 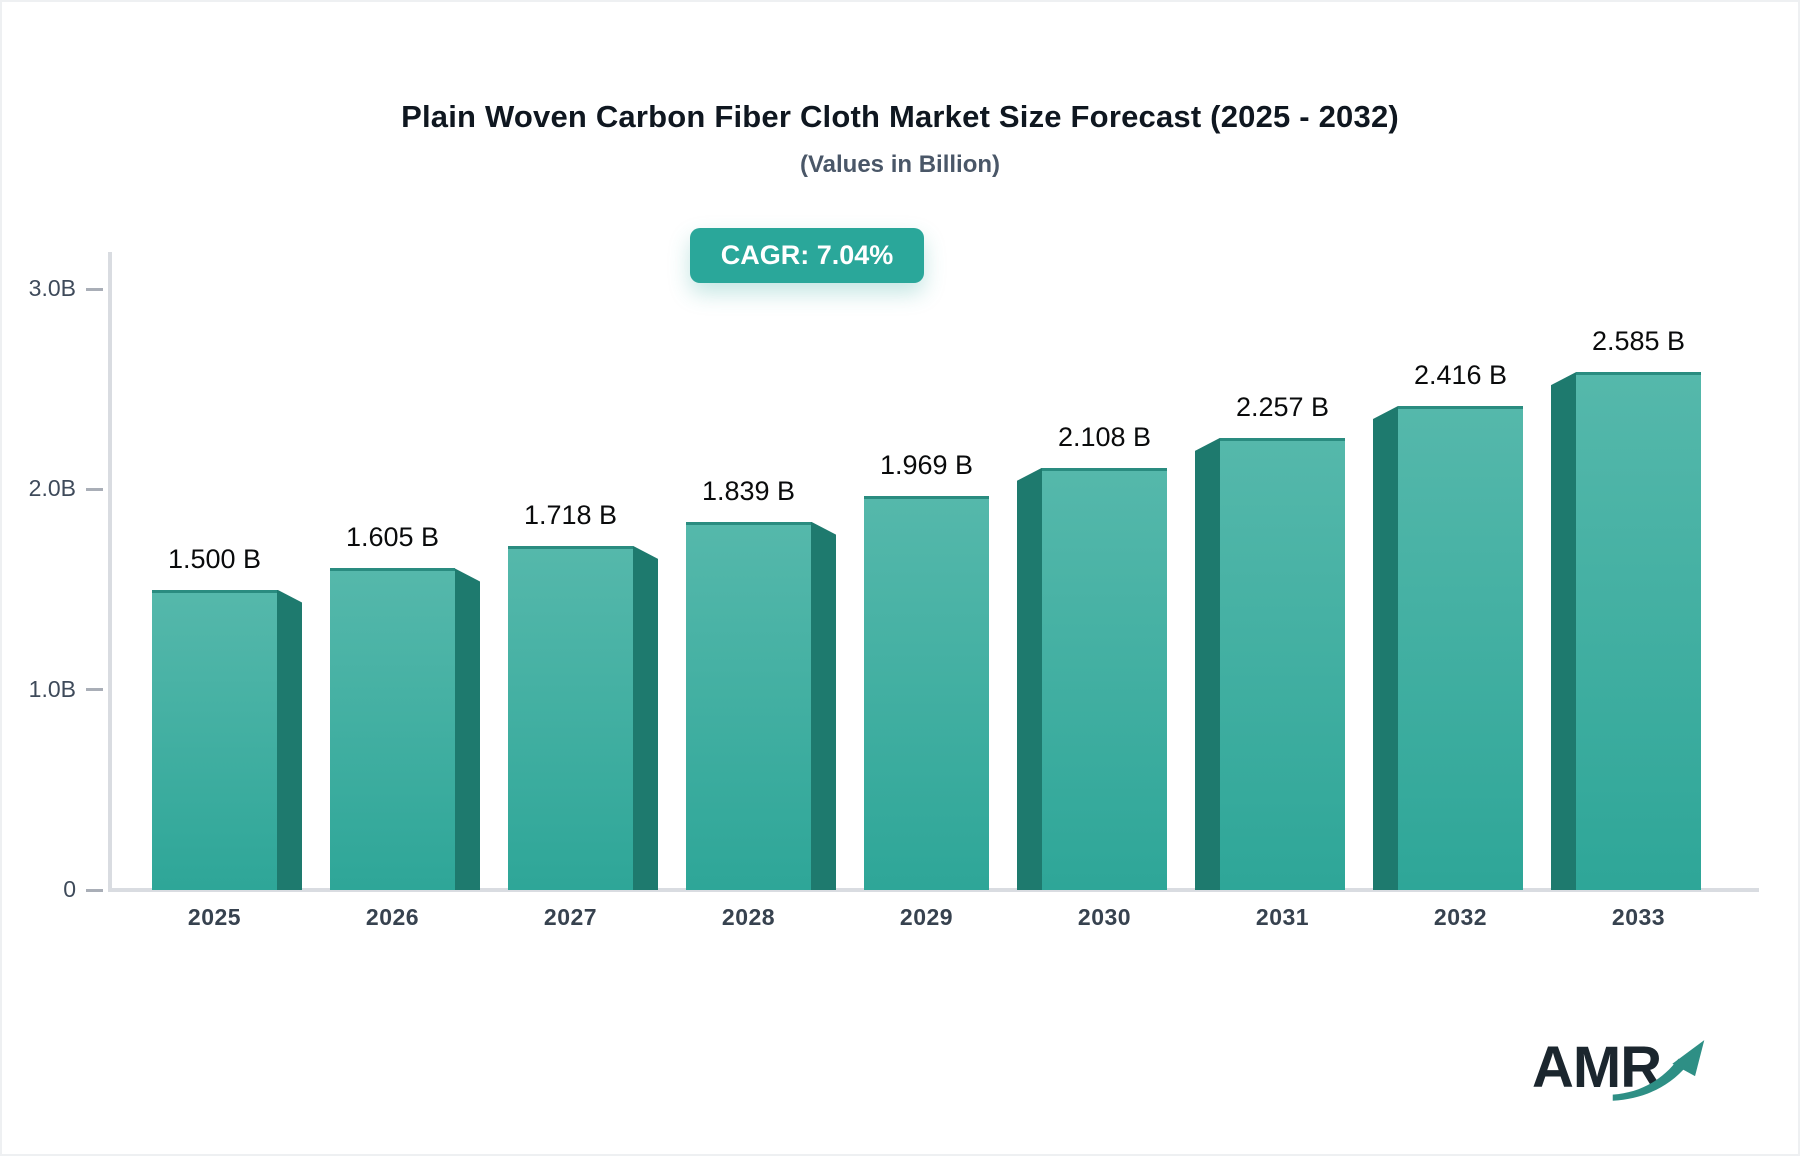 I want to click on amr-logo: AMR, so click(x=1622, y=1074).